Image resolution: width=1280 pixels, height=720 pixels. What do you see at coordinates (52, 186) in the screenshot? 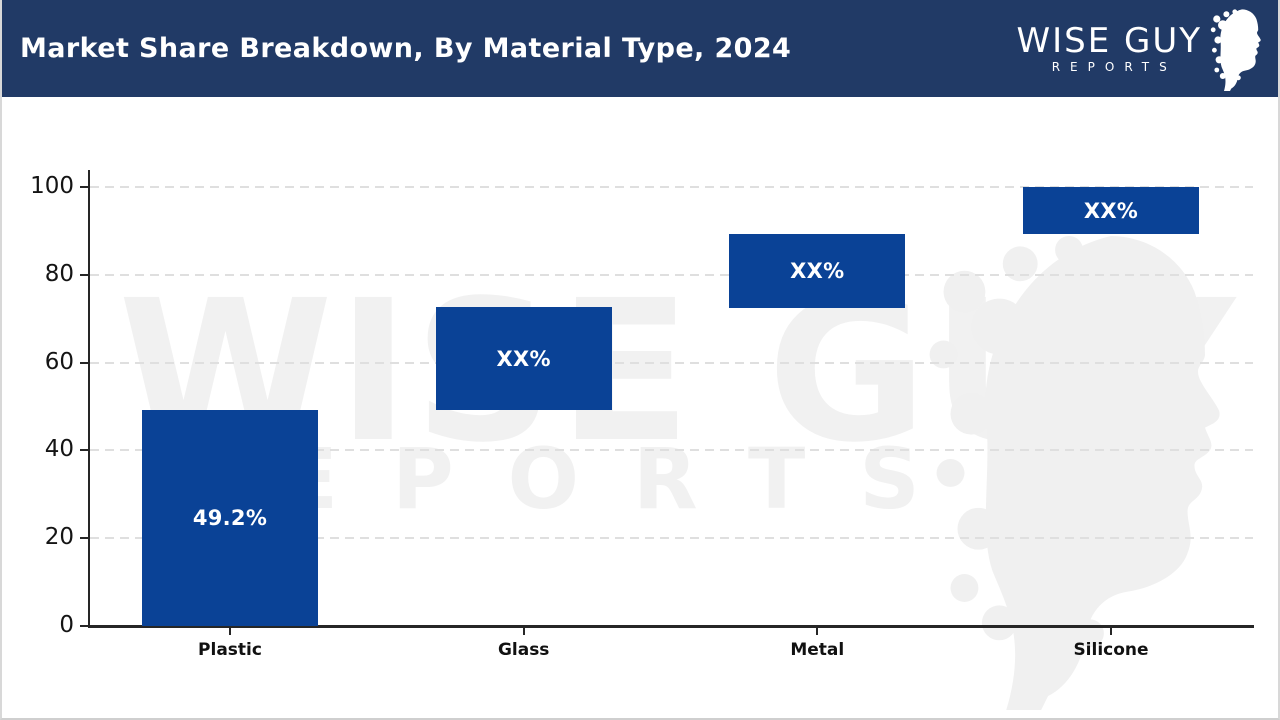
I see `y-tick-label: 100` at bounding box center [52, 186].